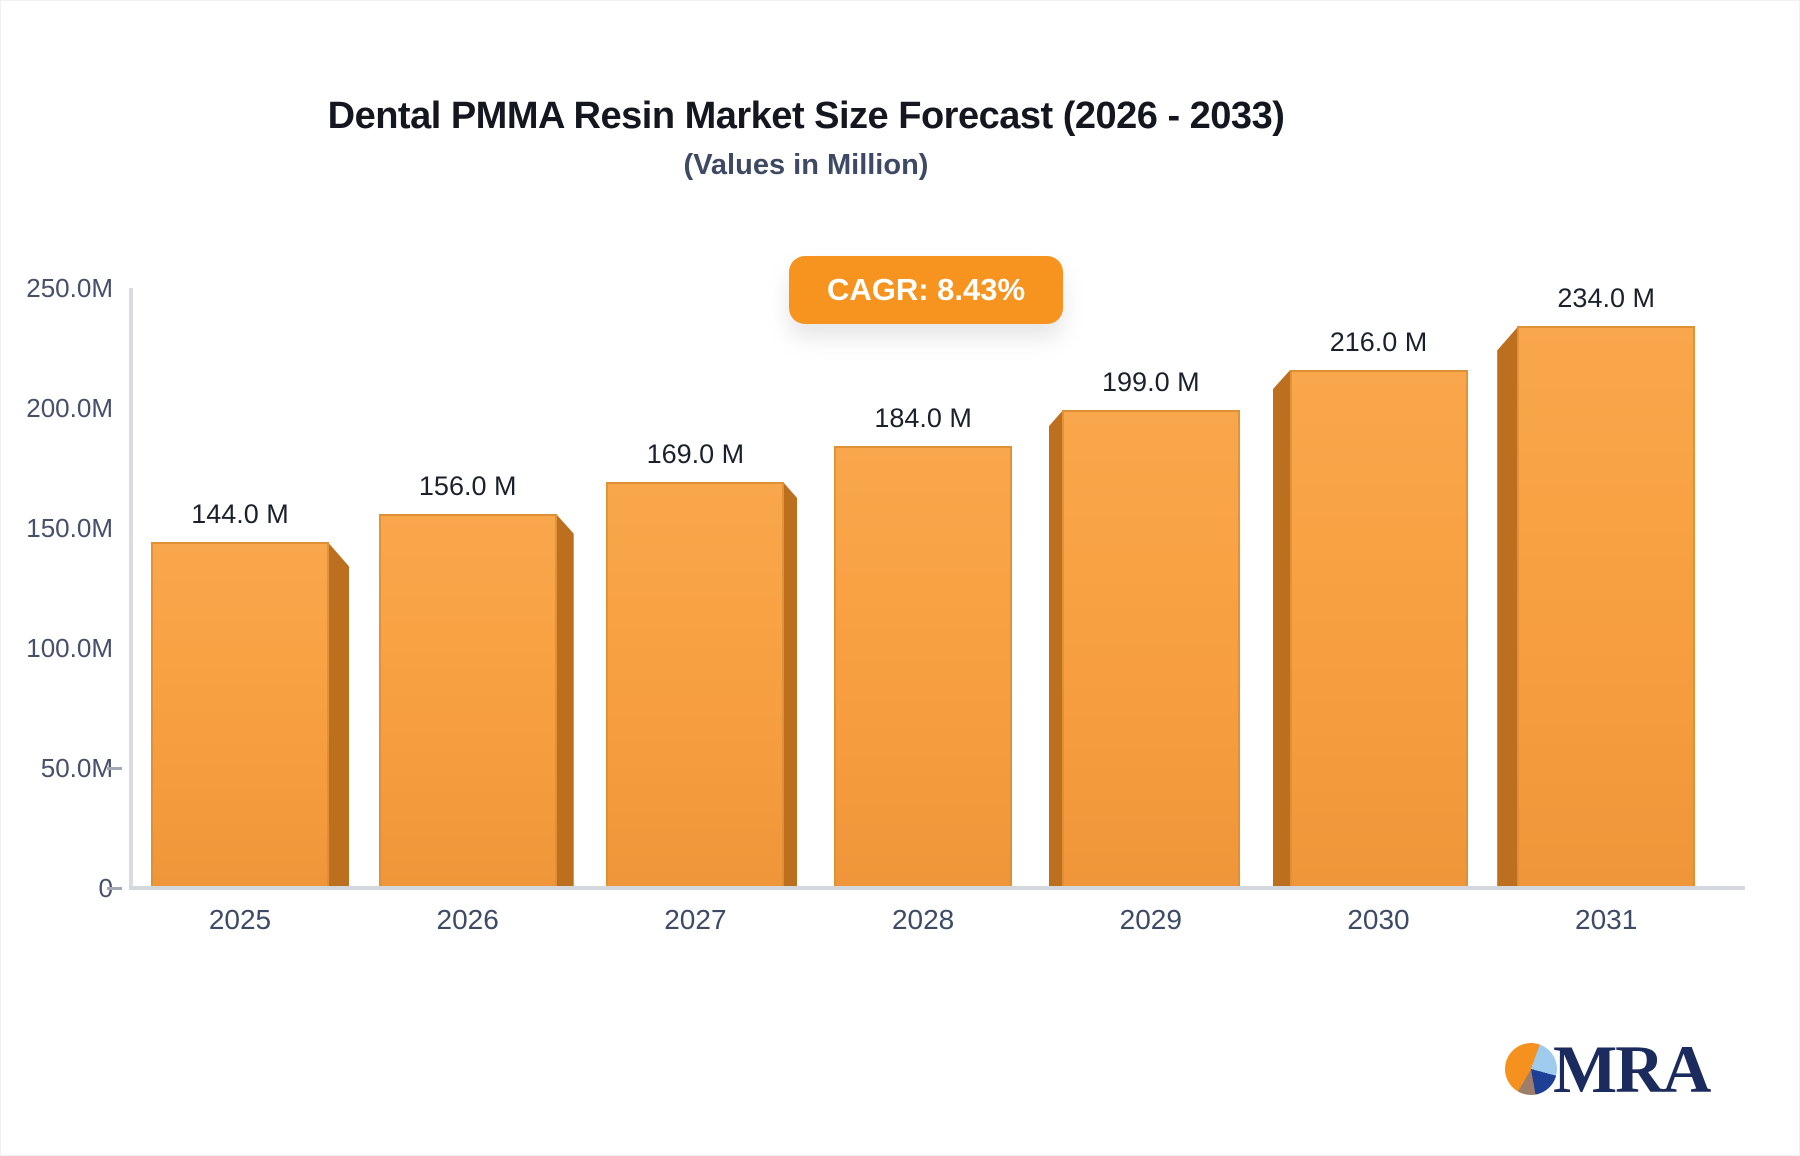 This screenshot has height=1156, width=1800. I want to click on cagr-badge: CAGR: 8.43%, so click(926, 290).